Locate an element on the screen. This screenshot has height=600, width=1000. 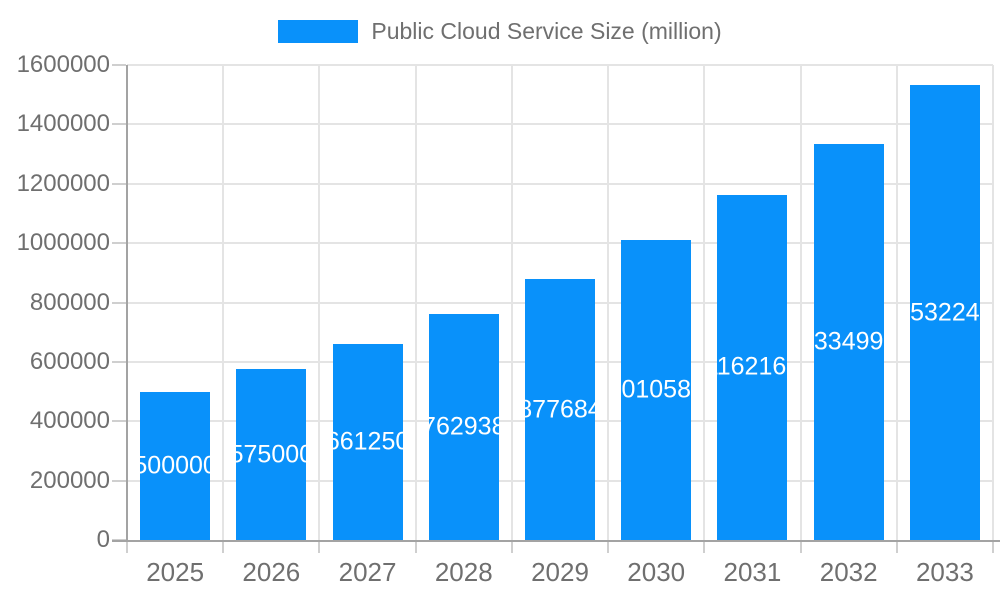
bar-value-label: 661250 is located at coordinates (367, 441).